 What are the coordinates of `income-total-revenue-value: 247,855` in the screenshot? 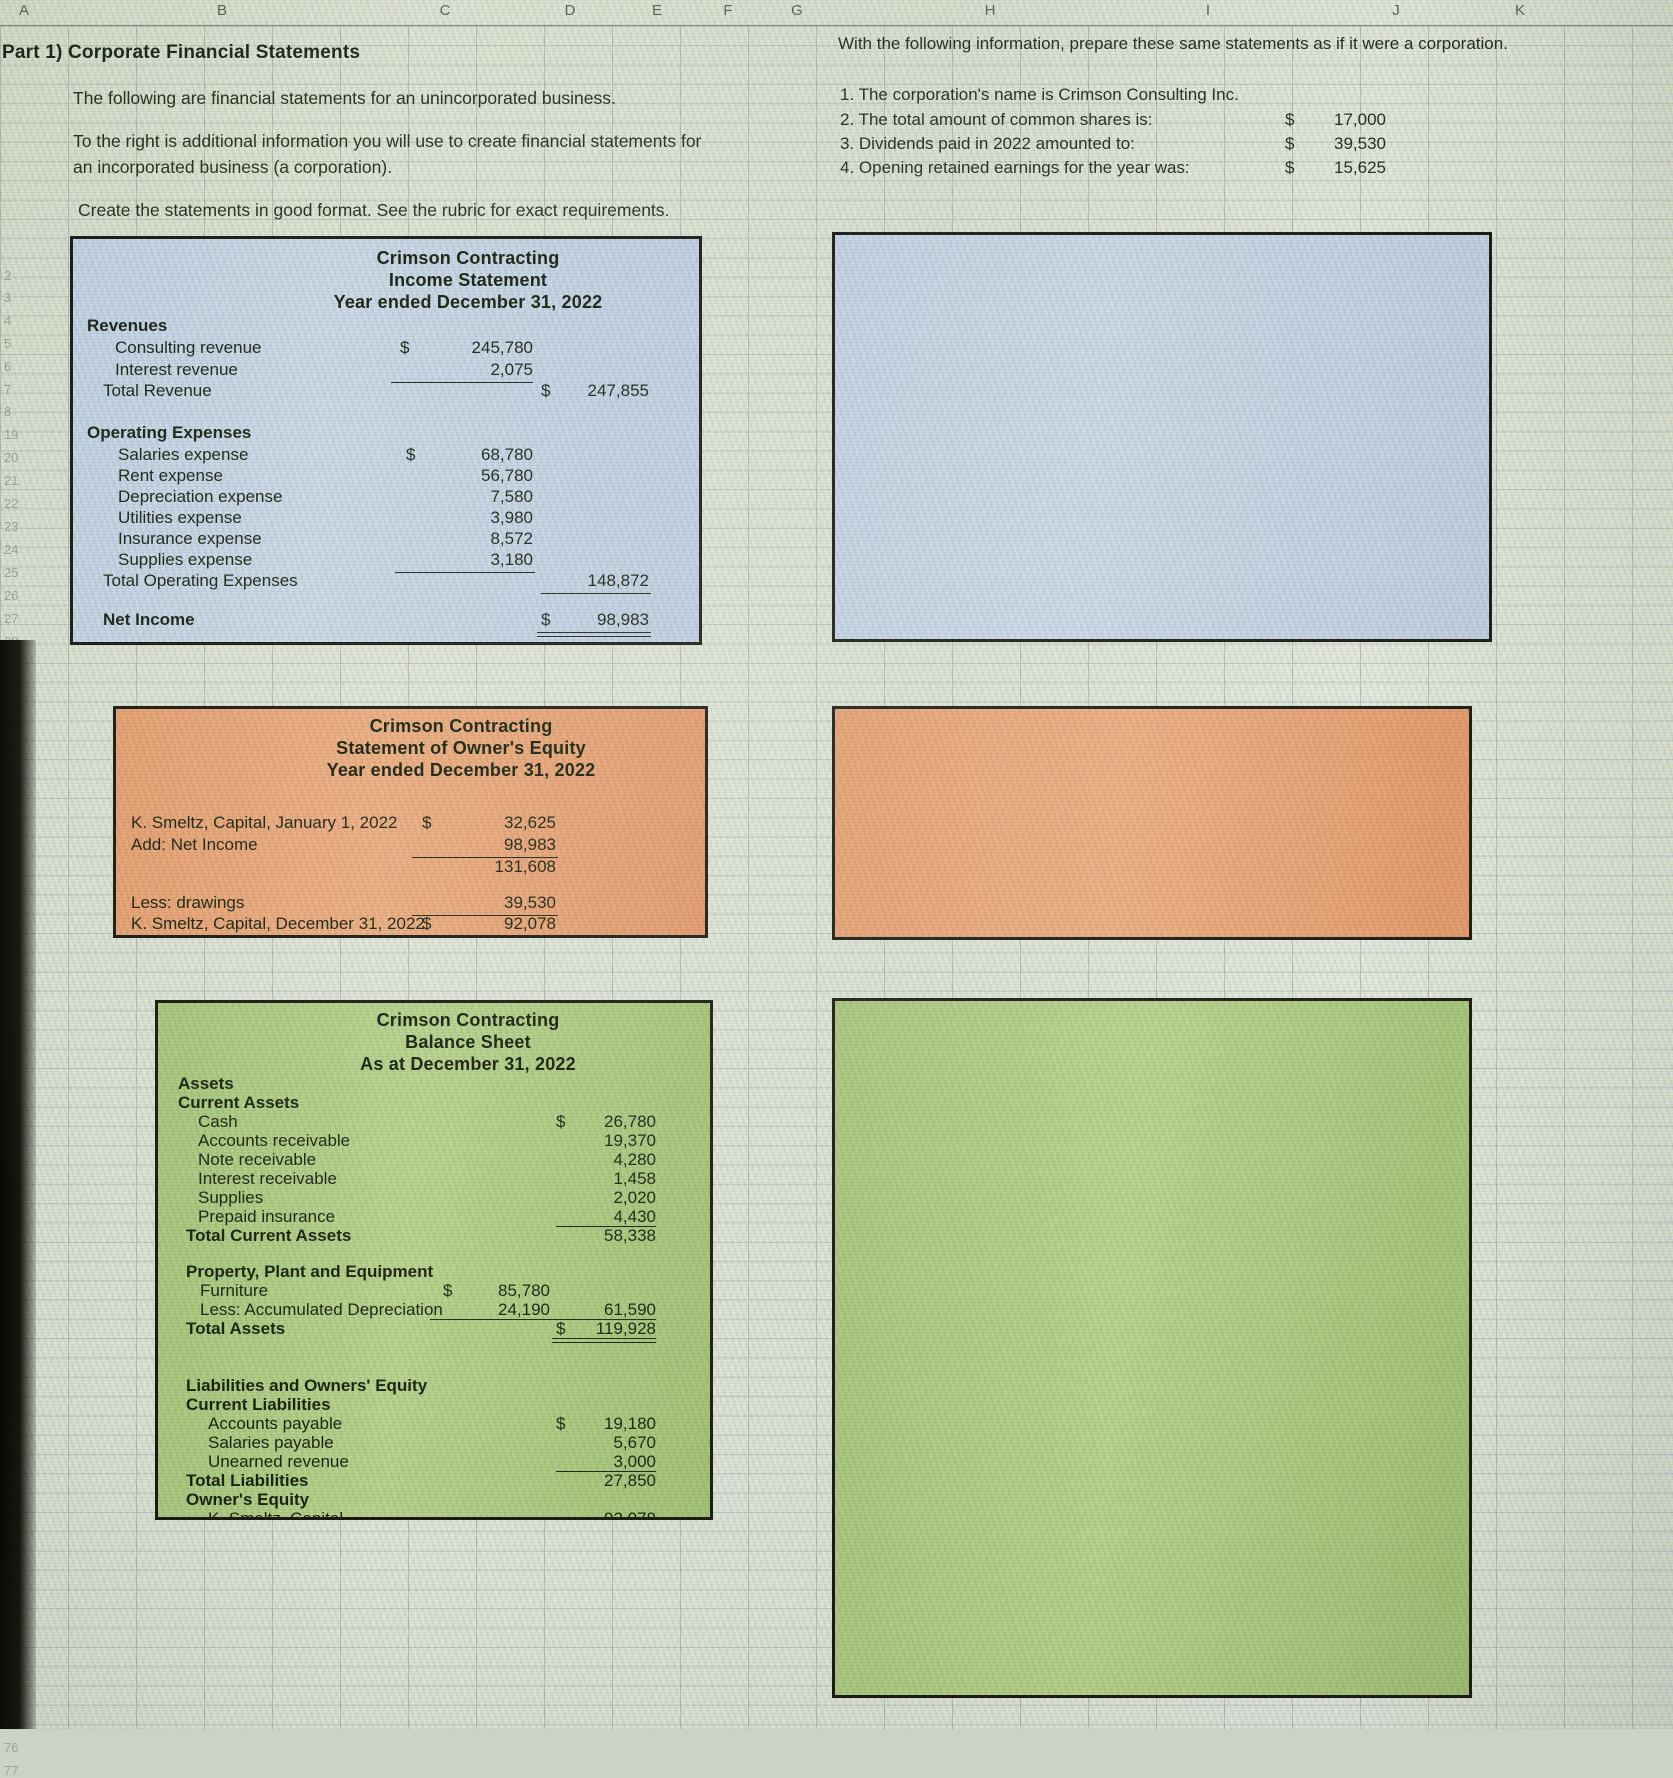 It's located at (618, 390).